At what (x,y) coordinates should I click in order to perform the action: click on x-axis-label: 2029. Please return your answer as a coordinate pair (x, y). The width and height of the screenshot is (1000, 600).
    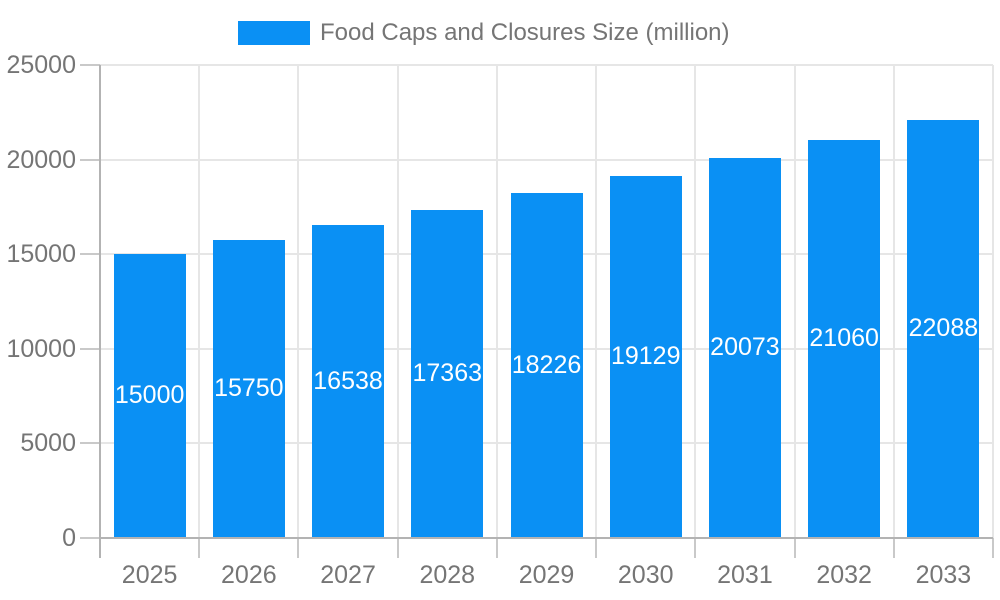
    Looking at the image, I should click on (546, 575).